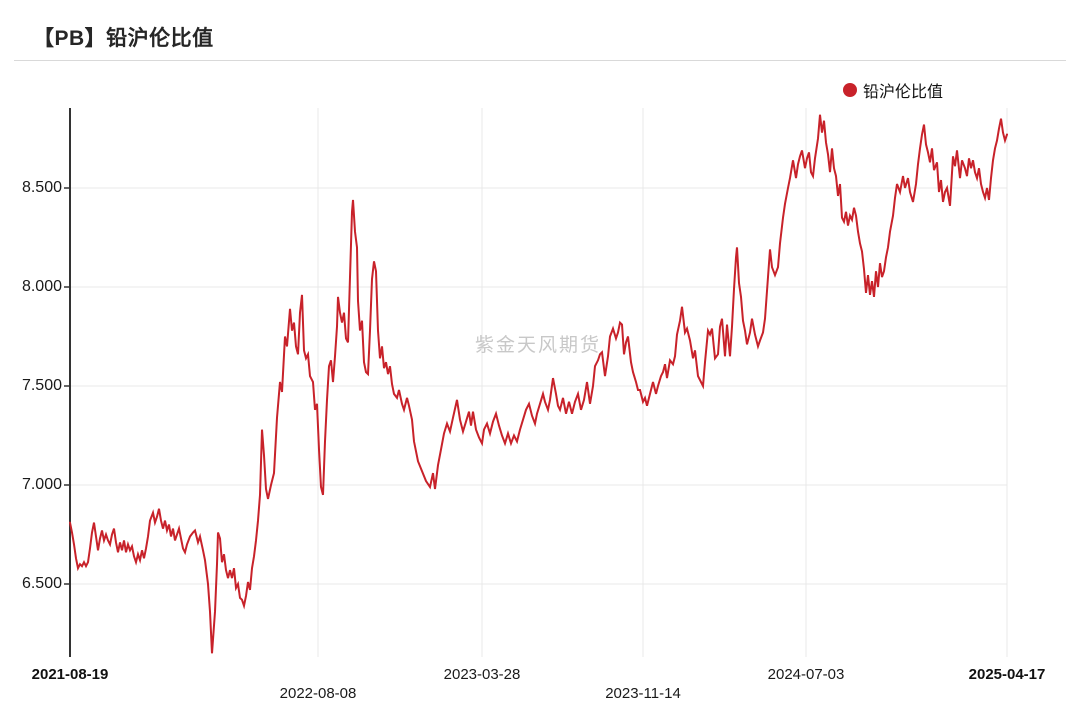  Describe the element at coordinates (482, 674) in the screenshot. I see `x-axis-label: 2023-03-28` at that location.